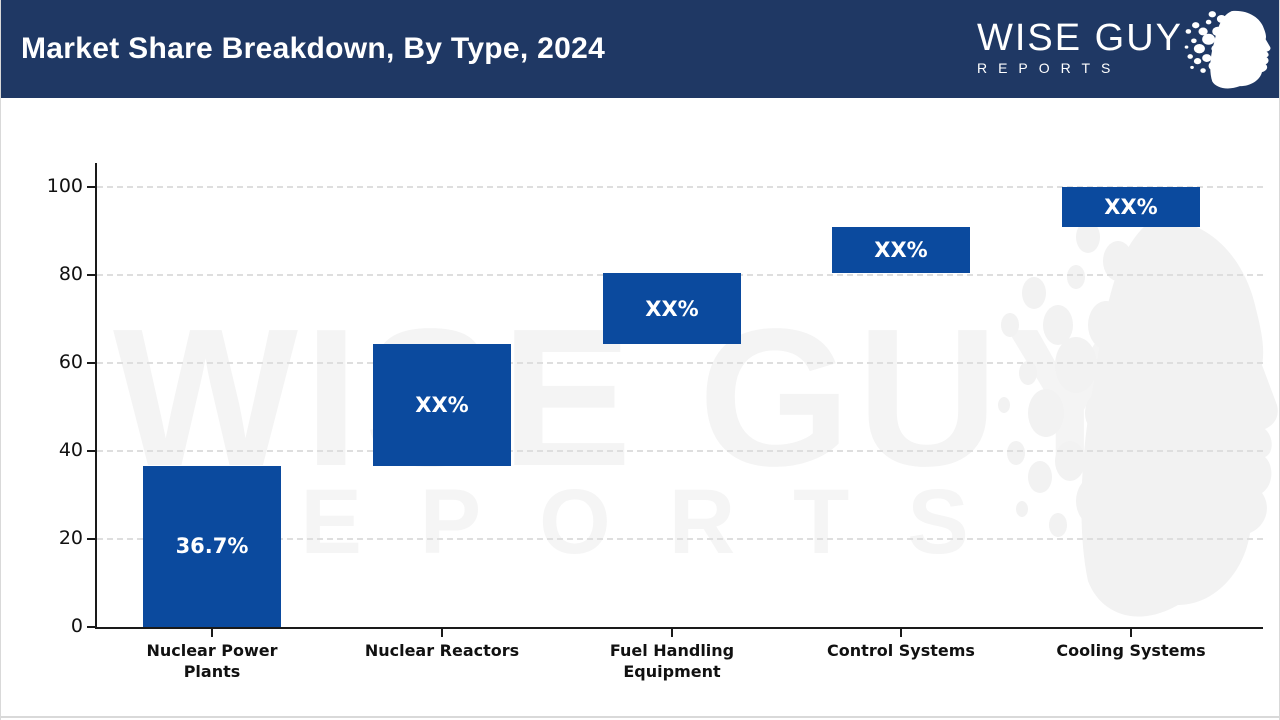 The width and height of the screenshot is (1280, 720). I want to click on bar-value-label-control-systems: XX%, so click(901, 250).